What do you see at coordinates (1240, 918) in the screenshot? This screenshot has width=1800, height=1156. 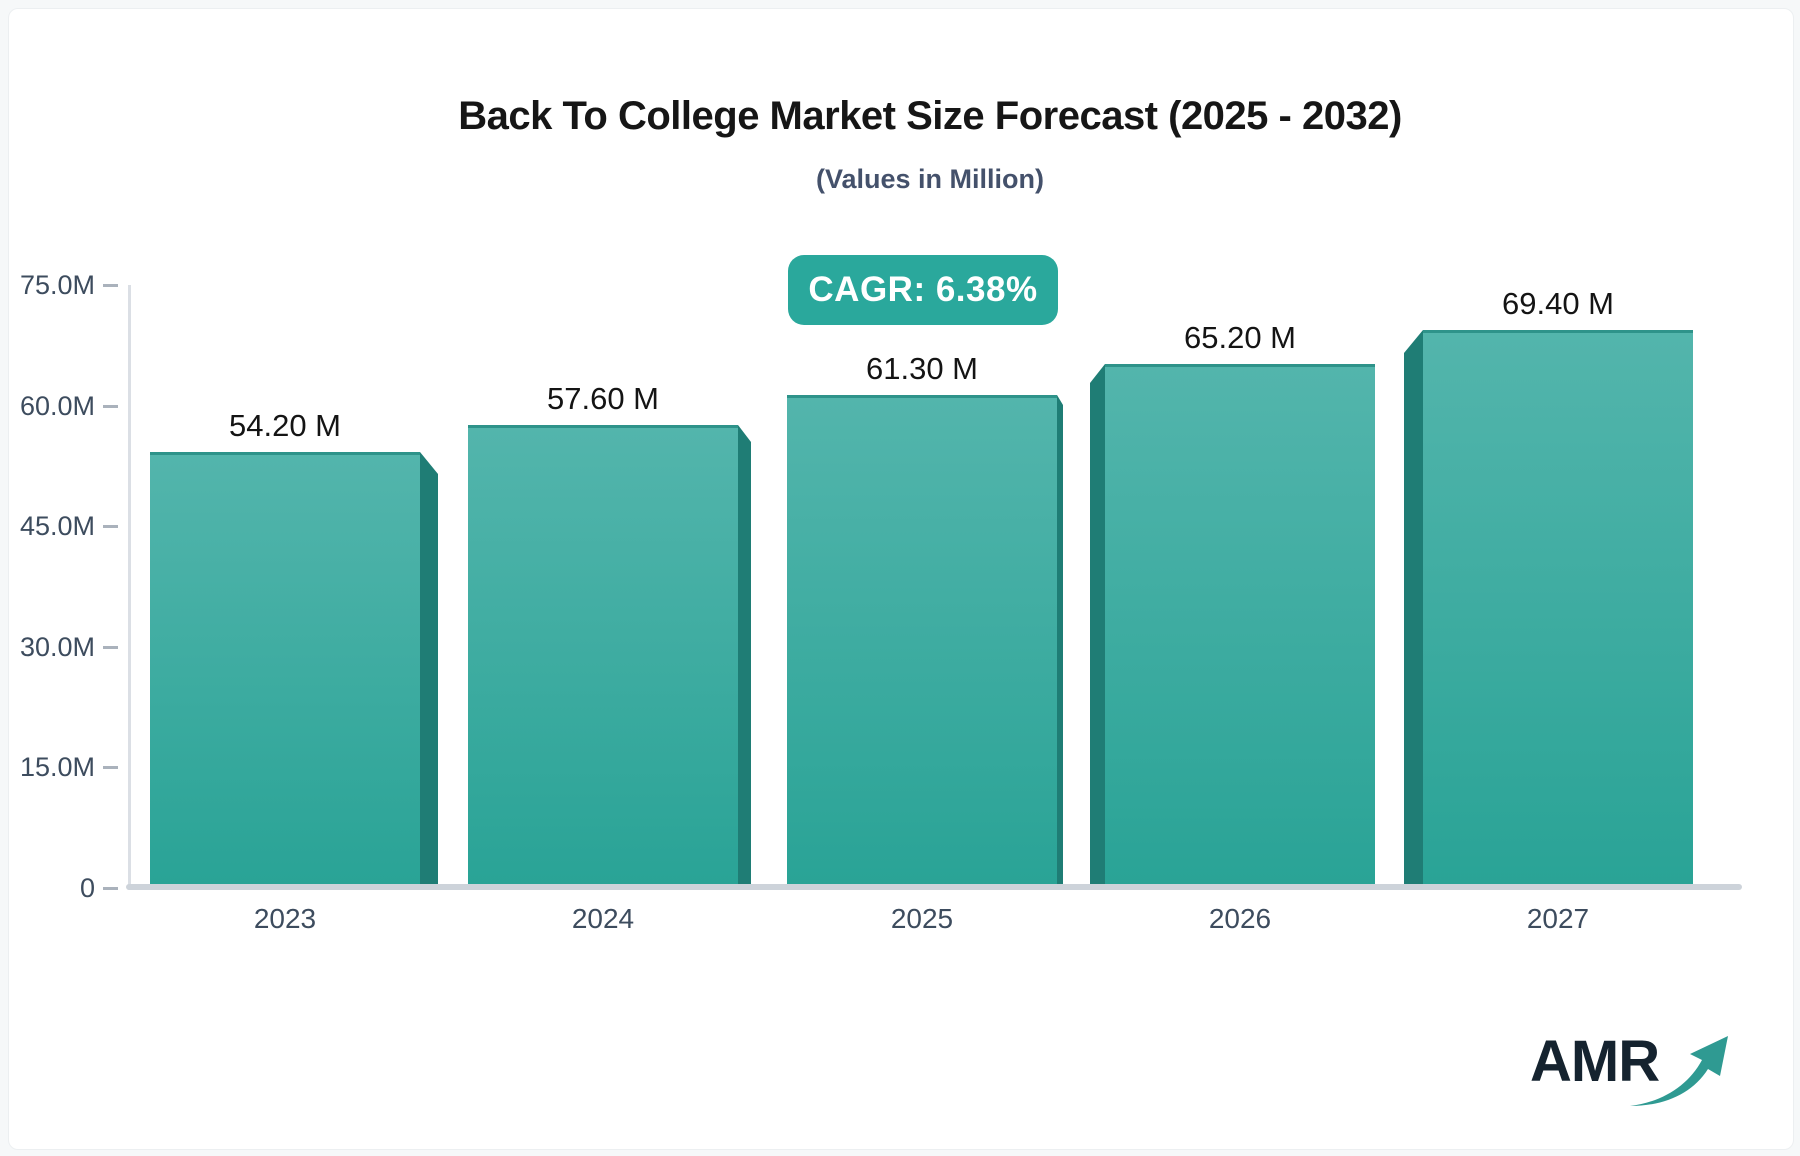 I see `x-axis-label: 2026` at bounding box center [1240, 918].